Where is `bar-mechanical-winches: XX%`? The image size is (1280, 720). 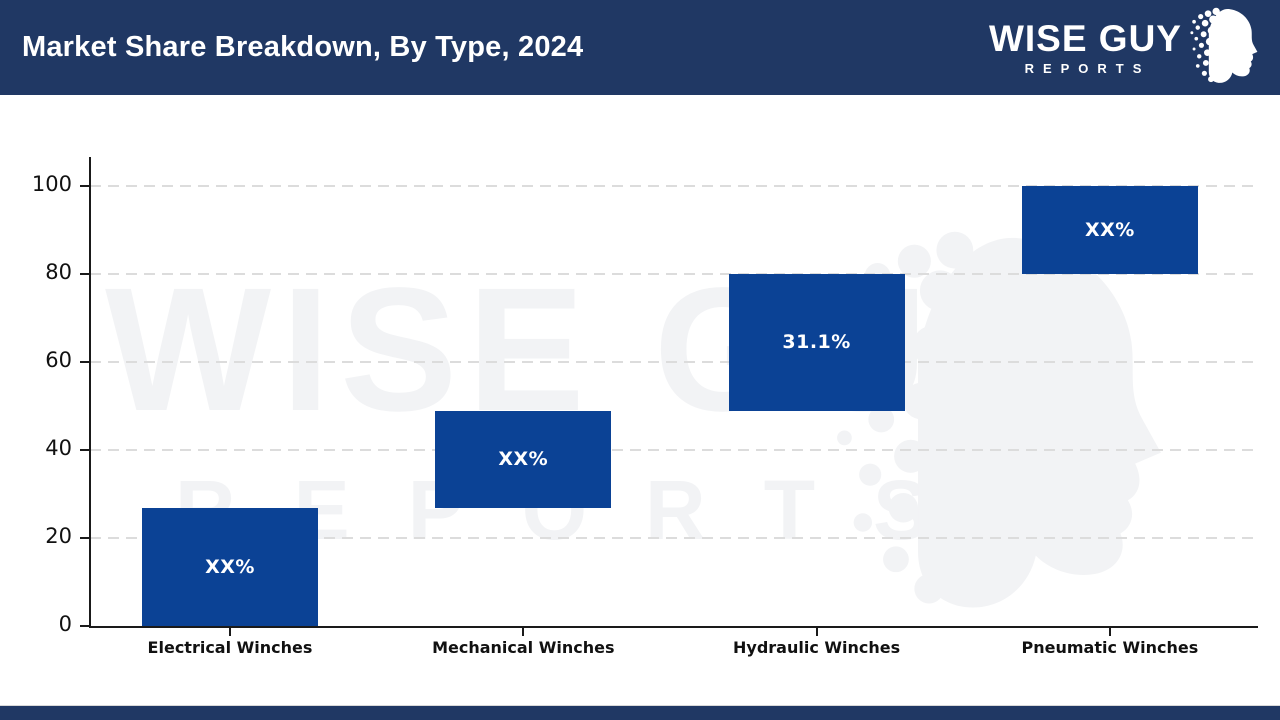
bar-mechanical-winches: XX% is located at coordinates (523, 459).